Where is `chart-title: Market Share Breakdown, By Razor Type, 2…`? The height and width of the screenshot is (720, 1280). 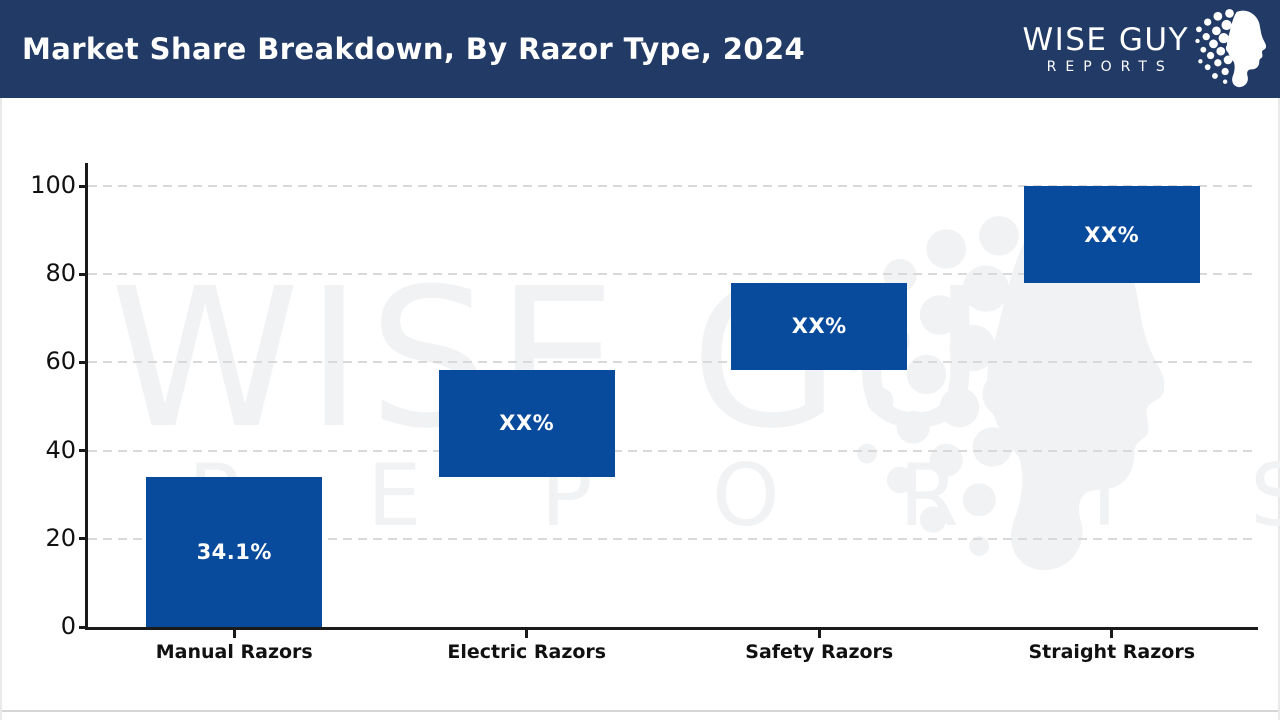
chart-title: Market Share Breakdown, By Razor Type, 2… is located at coordinates (414, 49).